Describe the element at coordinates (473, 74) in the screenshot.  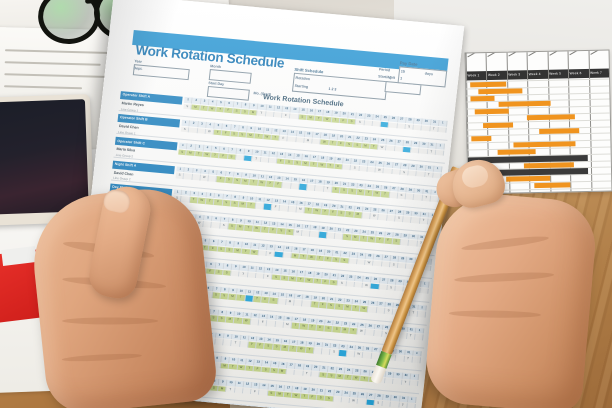
I see `gantt-column-label: Week 1` at that location.